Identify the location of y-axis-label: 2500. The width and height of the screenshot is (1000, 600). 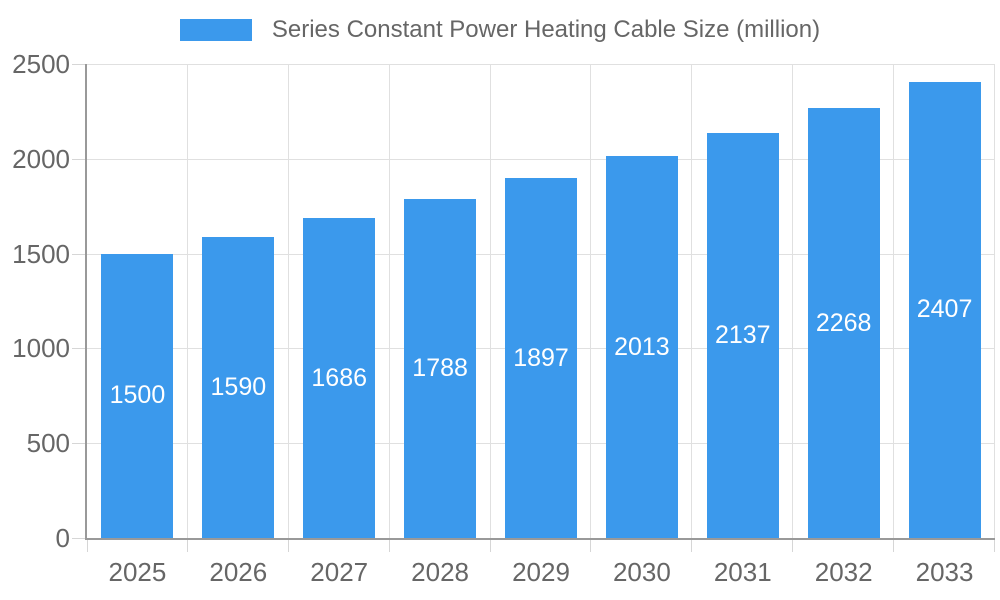
(41, 64).